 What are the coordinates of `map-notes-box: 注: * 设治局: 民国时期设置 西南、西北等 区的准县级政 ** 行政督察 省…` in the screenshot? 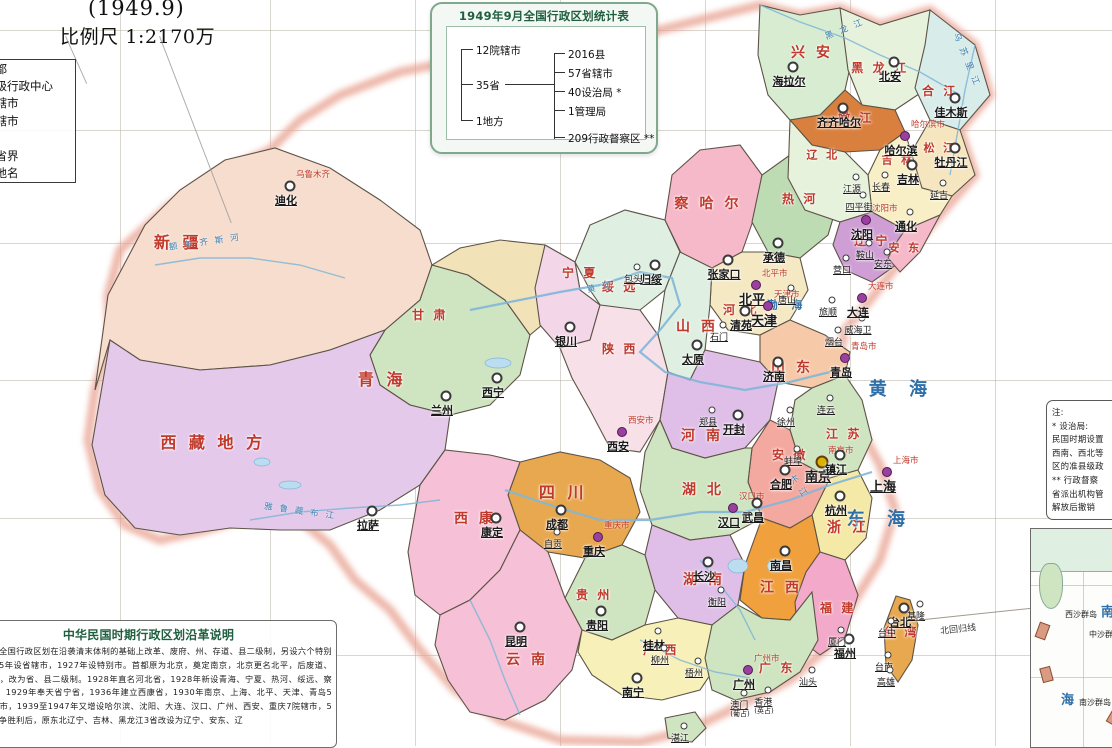 It's located at (1079, 460).